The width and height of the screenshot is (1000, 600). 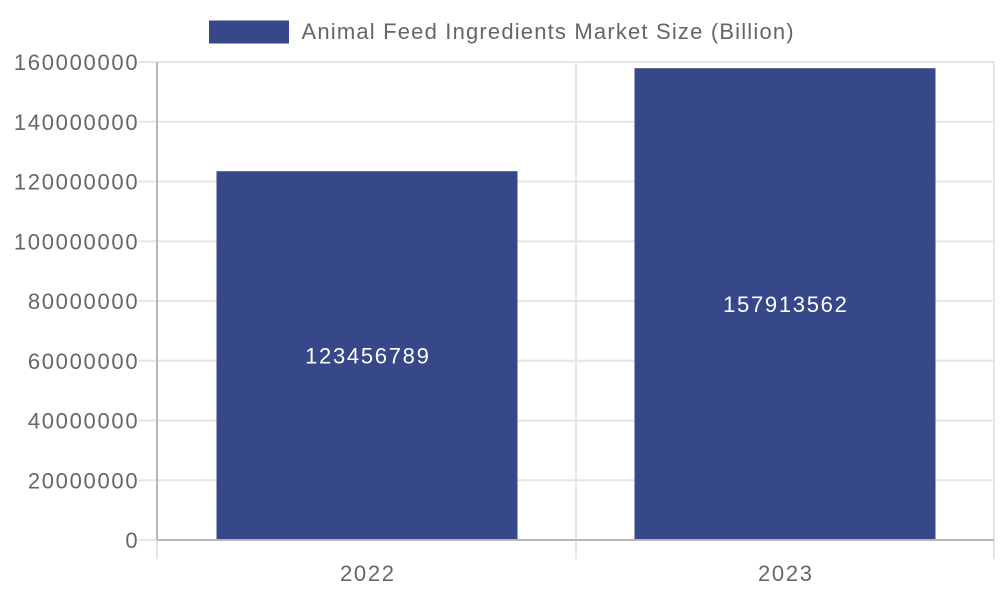 What do you see at coordinates (83, 480) in the screenshot?
I see `svg-text: 20000000` at bounding box center [83, 480].